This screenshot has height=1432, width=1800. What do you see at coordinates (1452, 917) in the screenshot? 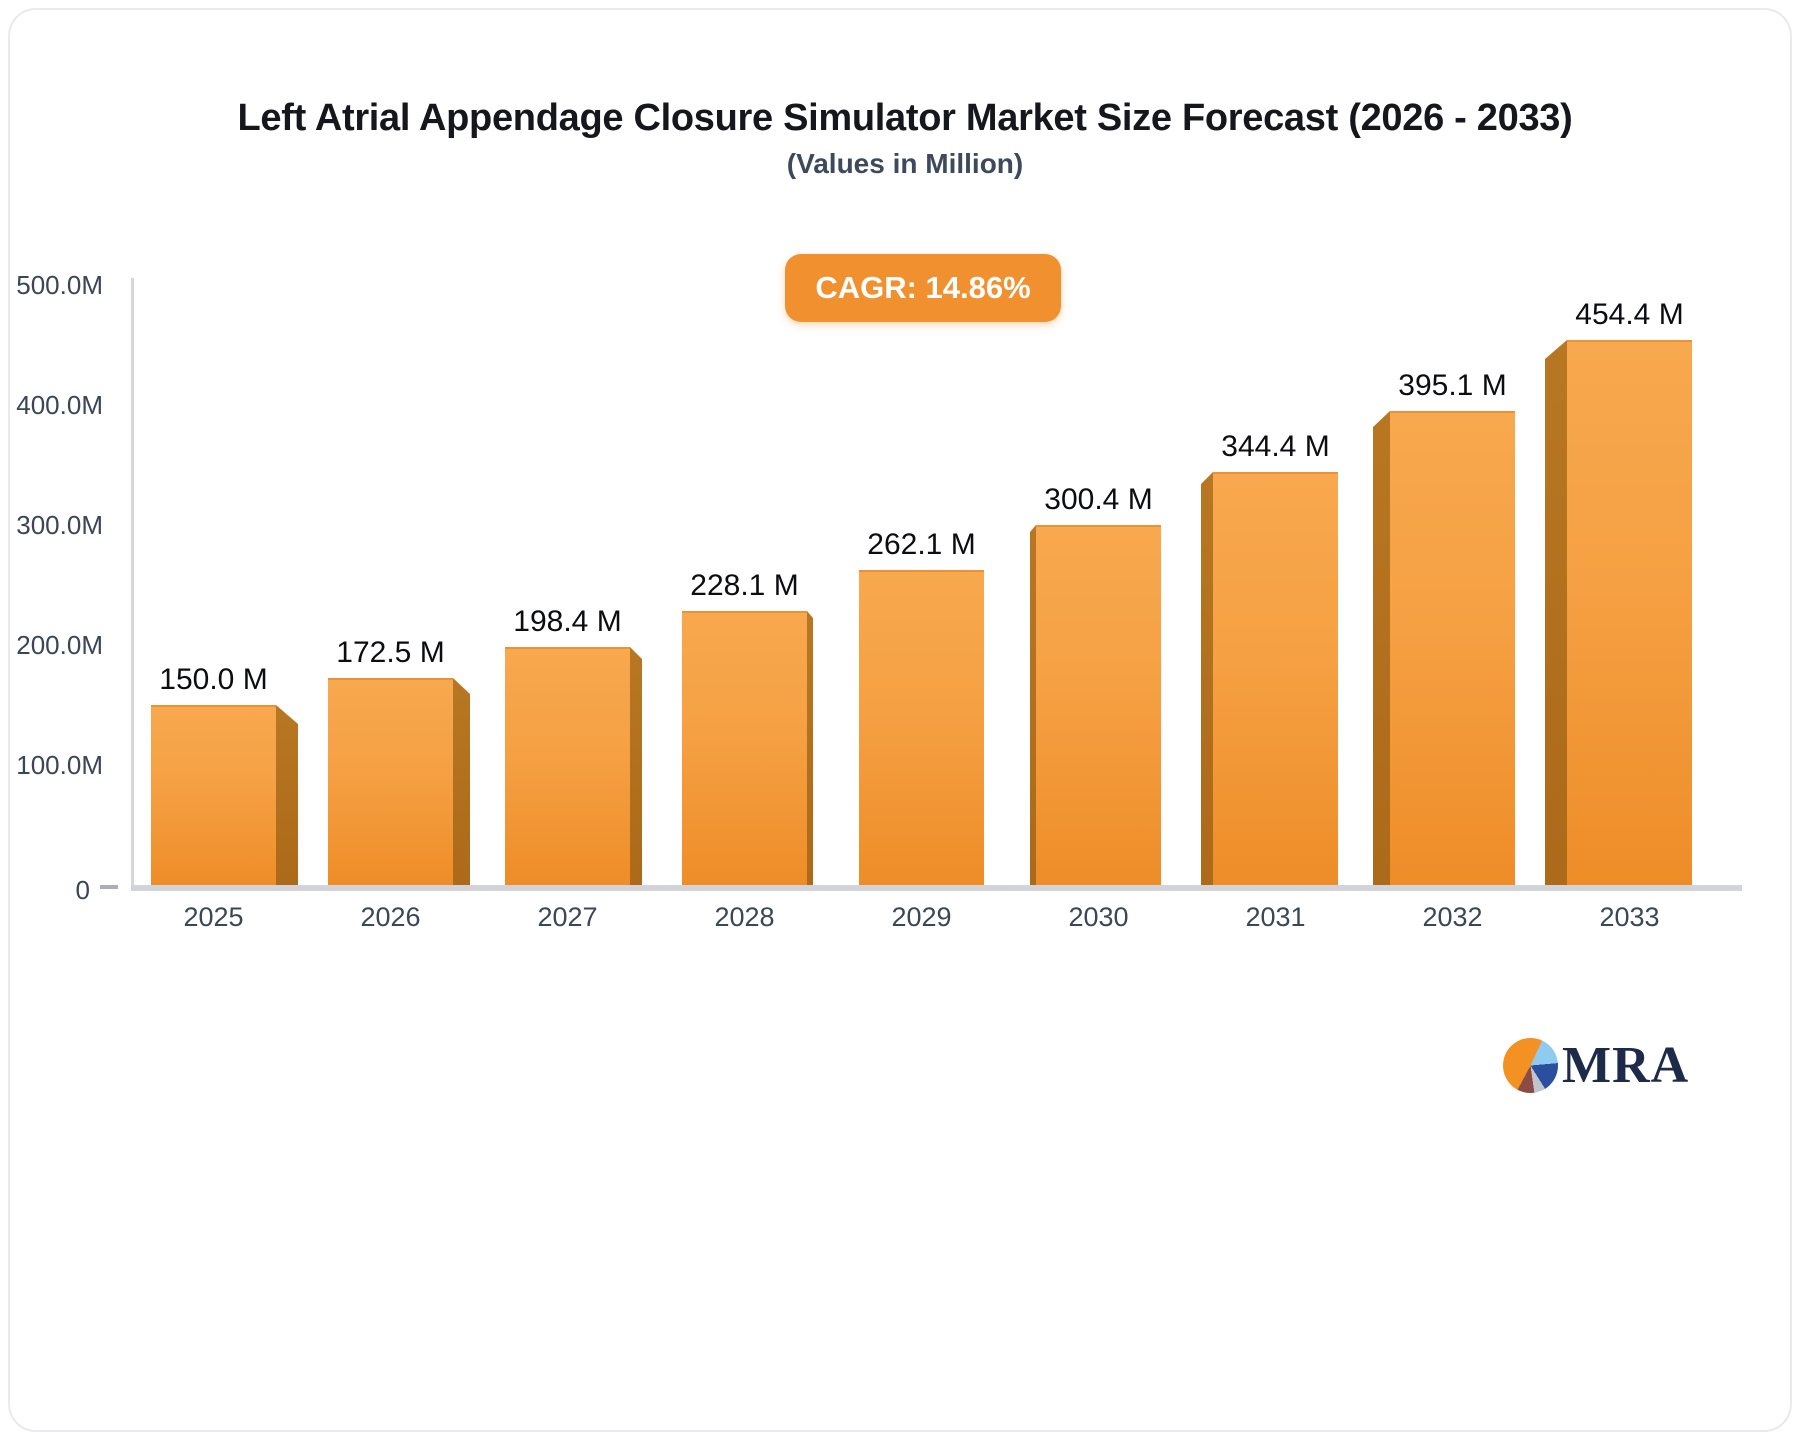
I see `x-axis-label: 2032` at bounding box center [1452, 917].